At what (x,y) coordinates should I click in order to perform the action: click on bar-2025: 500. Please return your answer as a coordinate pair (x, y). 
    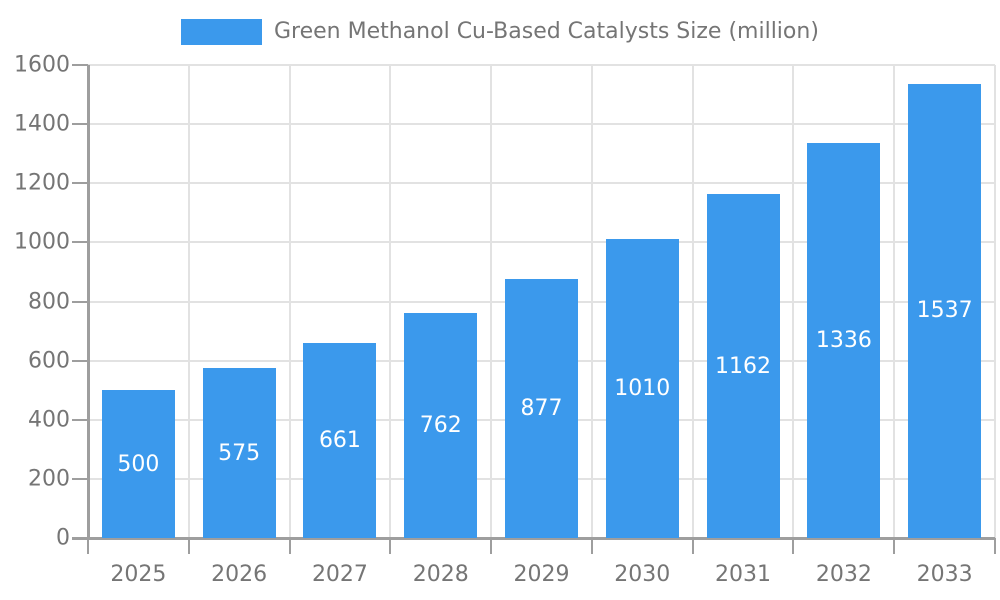
    Looking at the image, I should click on (138, 464).